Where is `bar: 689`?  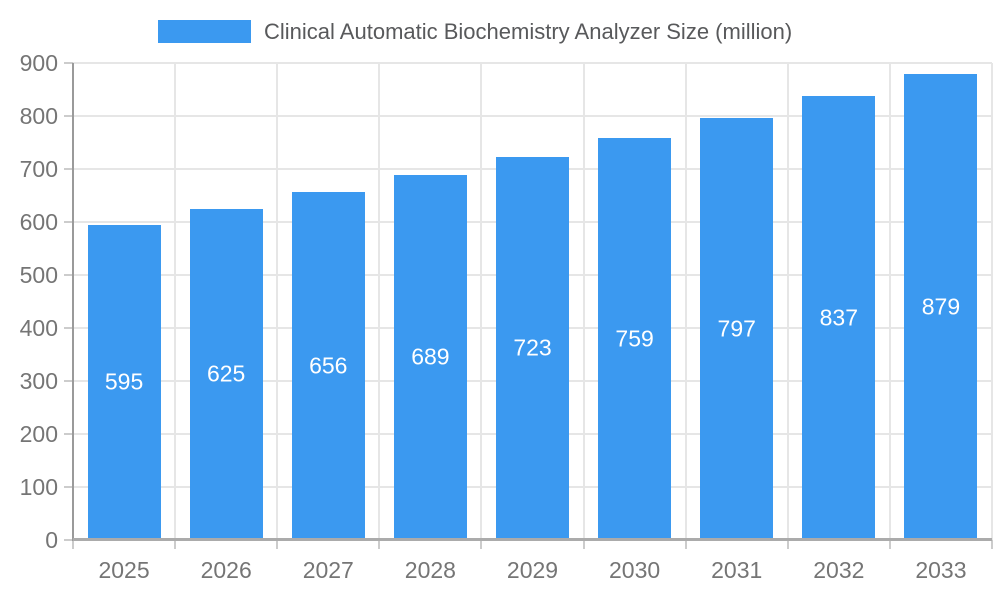
bar: 689 is located at coordinates (430, 357).